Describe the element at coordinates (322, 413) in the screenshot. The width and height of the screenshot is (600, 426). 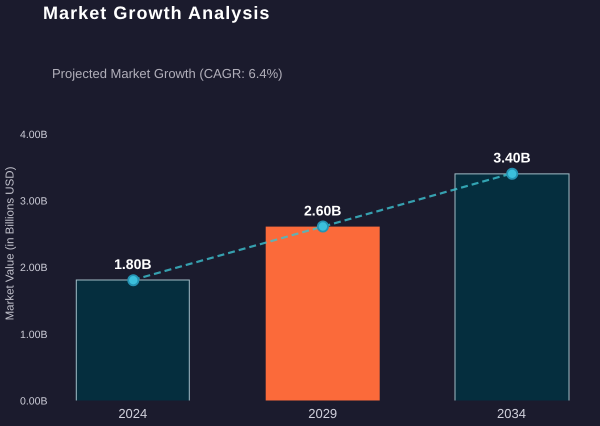
I see `svg-text: 2029` at that location.